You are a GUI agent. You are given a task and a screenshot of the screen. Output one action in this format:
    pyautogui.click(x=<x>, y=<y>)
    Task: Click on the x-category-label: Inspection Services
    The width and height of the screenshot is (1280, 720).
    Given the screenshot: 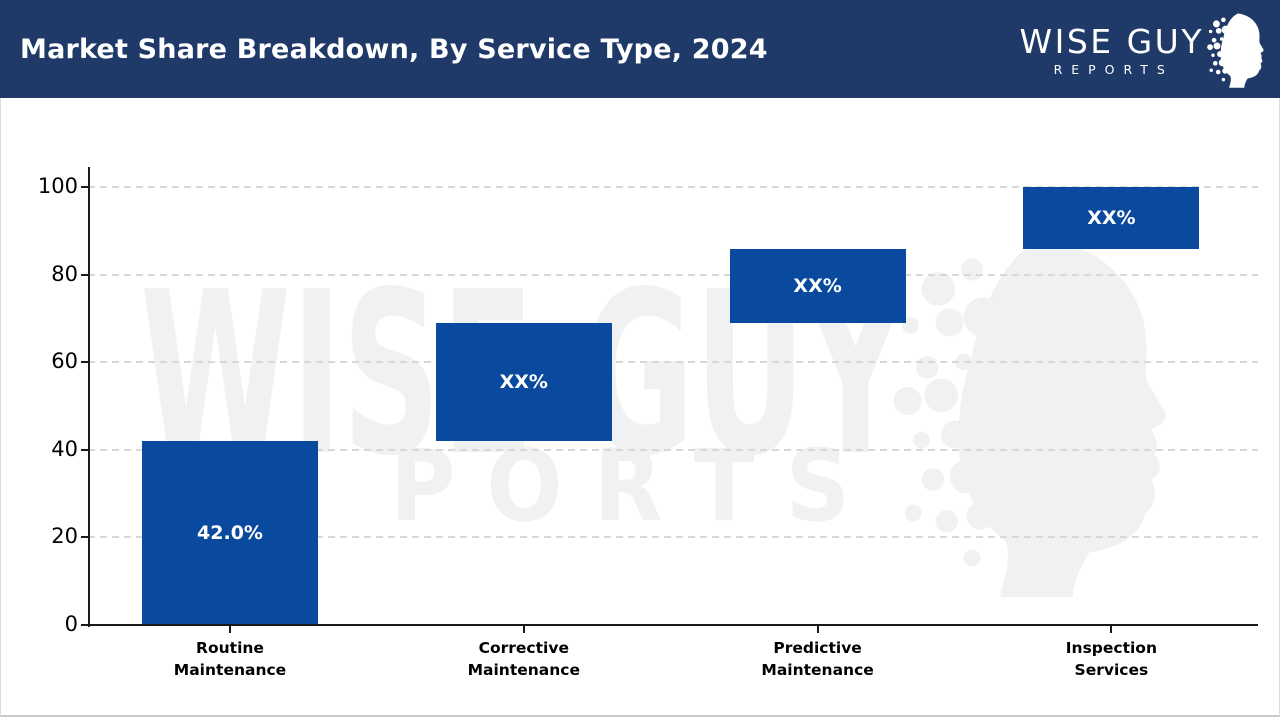 What is the action you would take?
    pyautogui.click(x=1111, y=659)
    